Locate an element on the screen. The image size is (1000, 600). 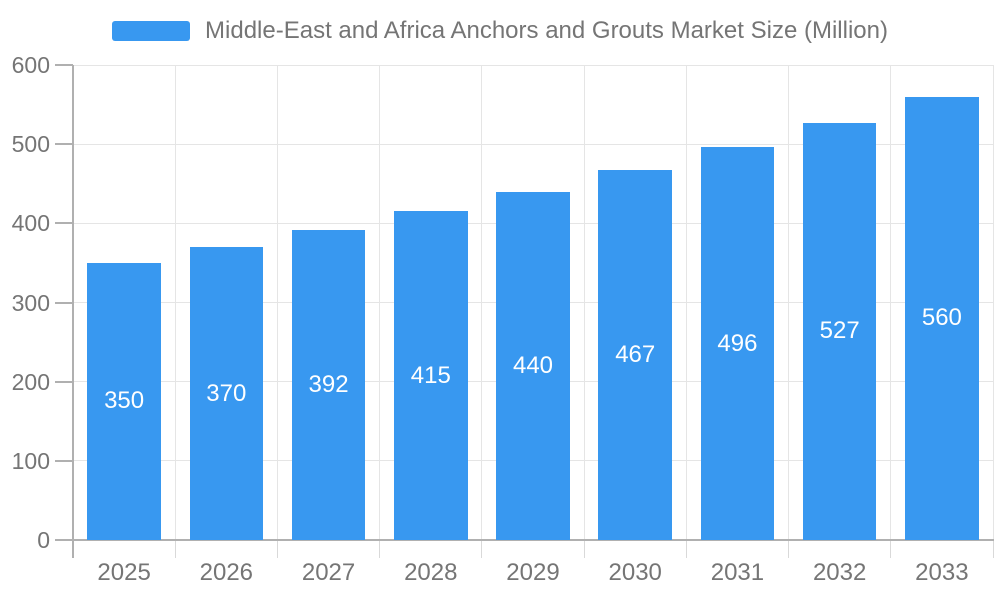
bar-value-label: 527 is located at coordinates (839, 331).